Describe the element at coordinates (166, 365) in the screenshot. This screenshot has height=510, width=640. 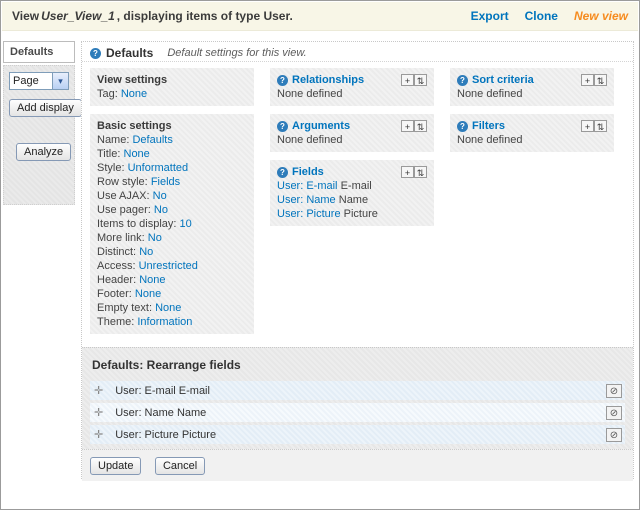
I see `rearrange-title: Defaults: Rearrange fields` at that location.